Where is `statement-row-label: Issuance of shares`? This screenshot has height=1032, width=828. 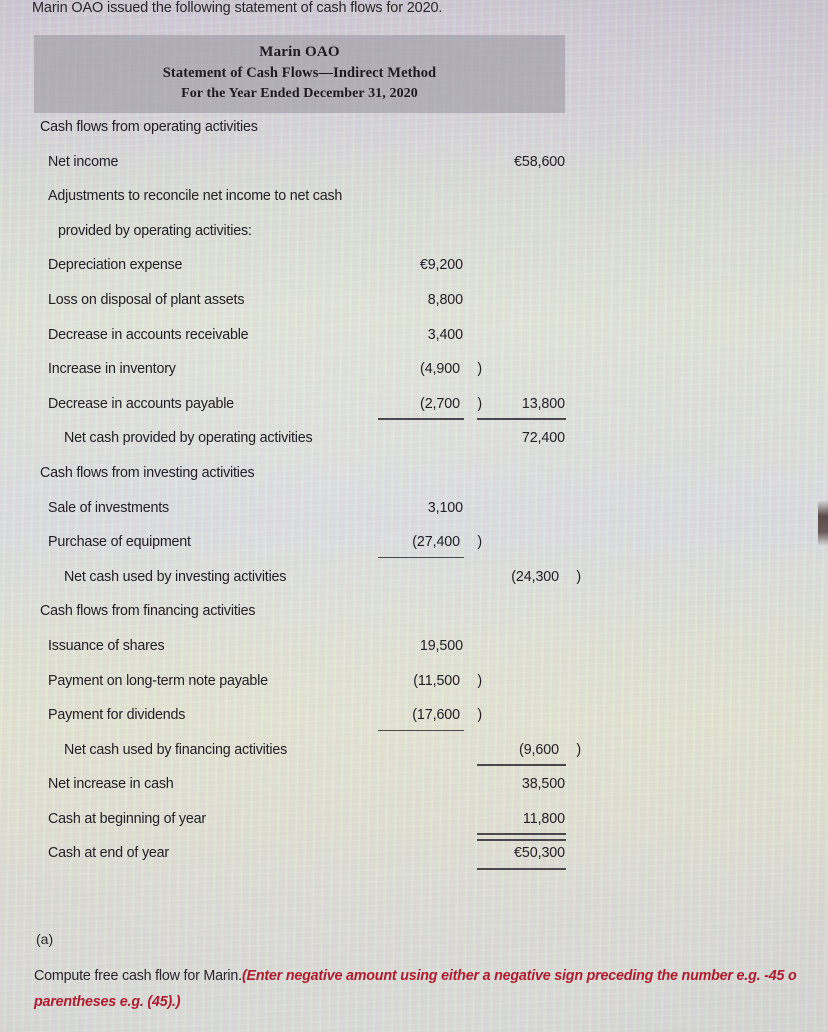
statement-row-label: Issuance of shares is located at coordinates (106, 645).